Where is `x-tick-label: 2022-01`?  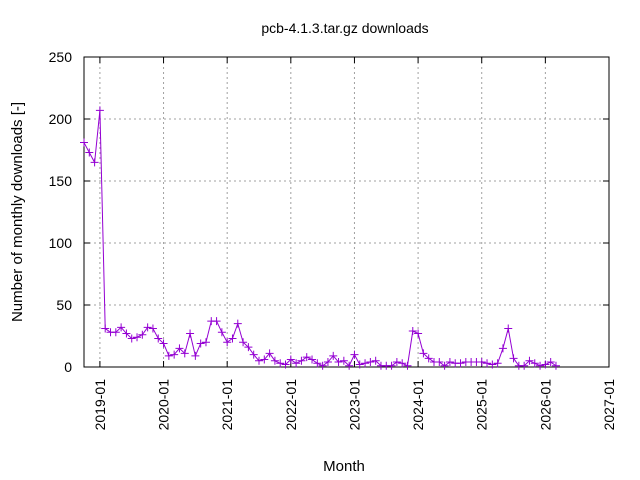 x-tick-label: 2022-01 is located at coordinates (291, 405).